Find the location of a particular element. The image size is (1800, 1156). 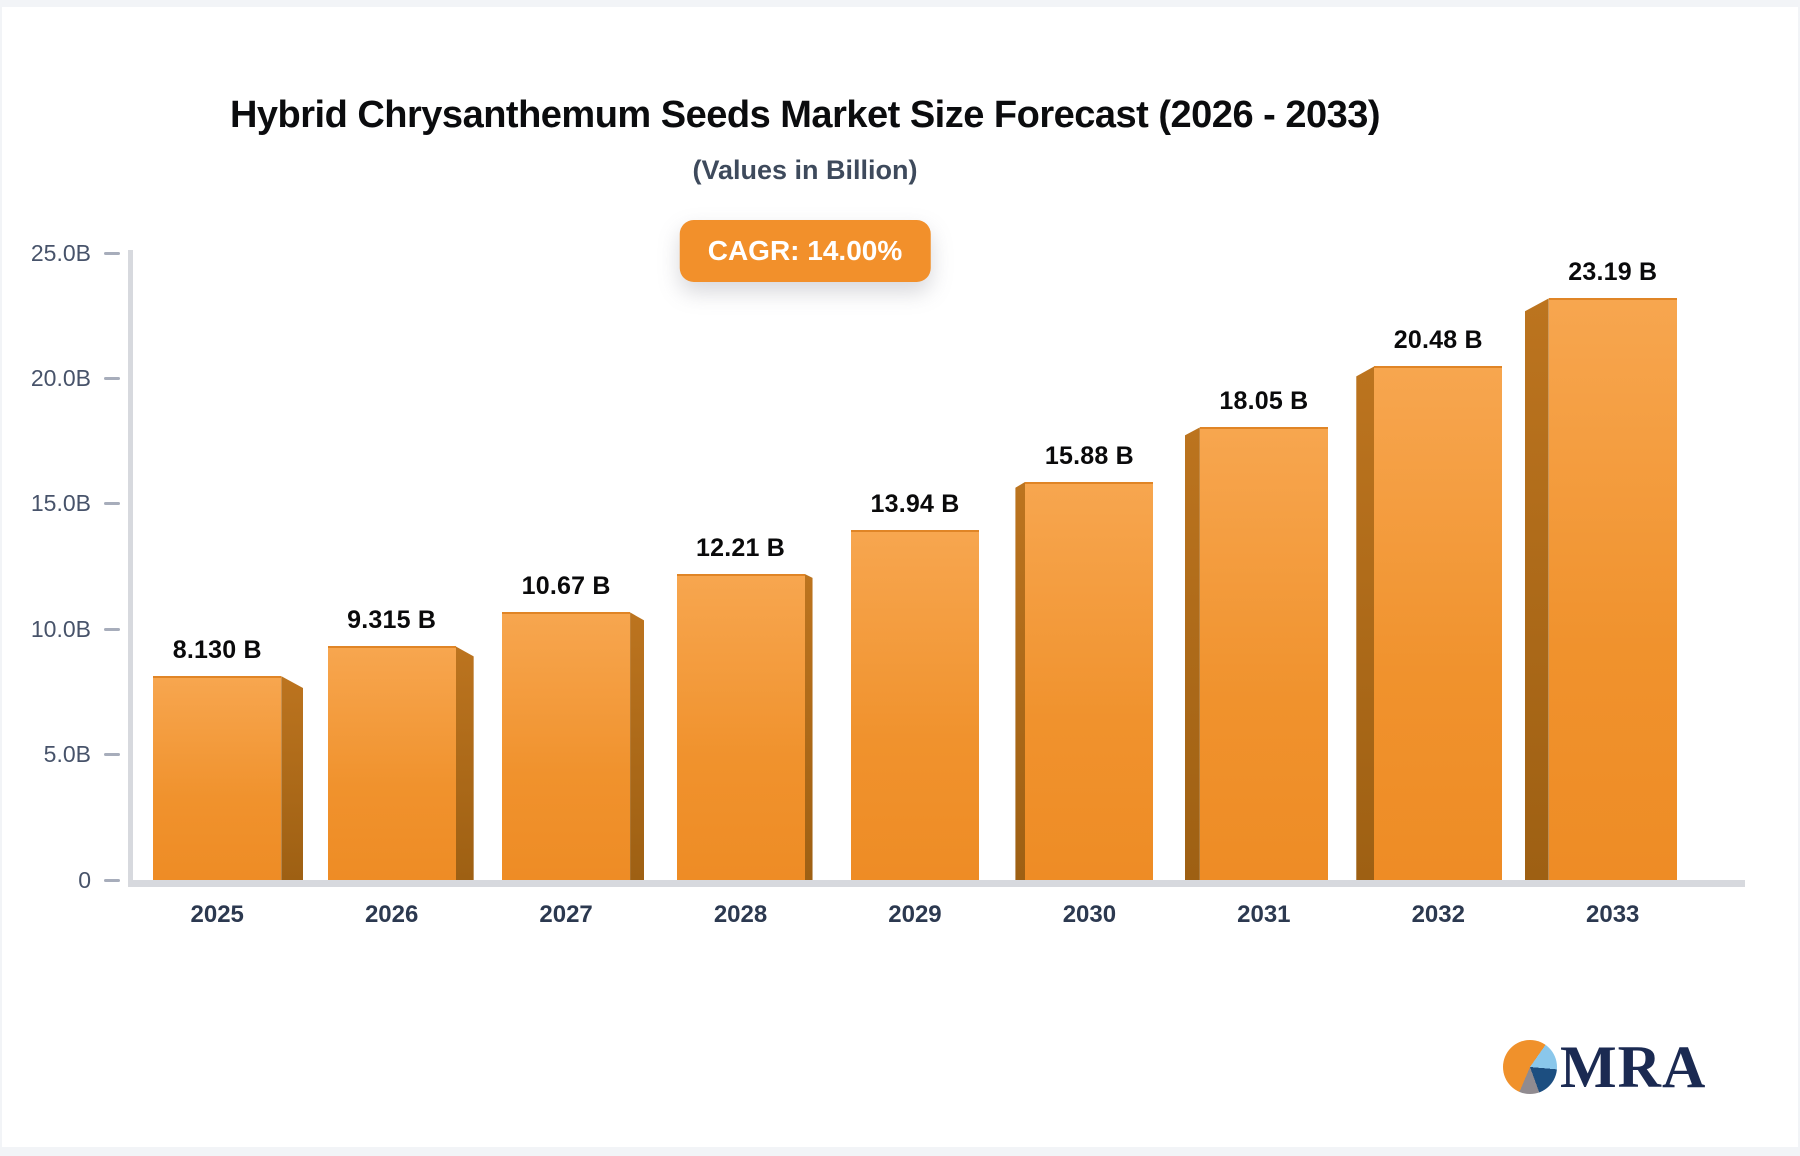

y-tick: 20.0B is located at coordinates (60, 378).